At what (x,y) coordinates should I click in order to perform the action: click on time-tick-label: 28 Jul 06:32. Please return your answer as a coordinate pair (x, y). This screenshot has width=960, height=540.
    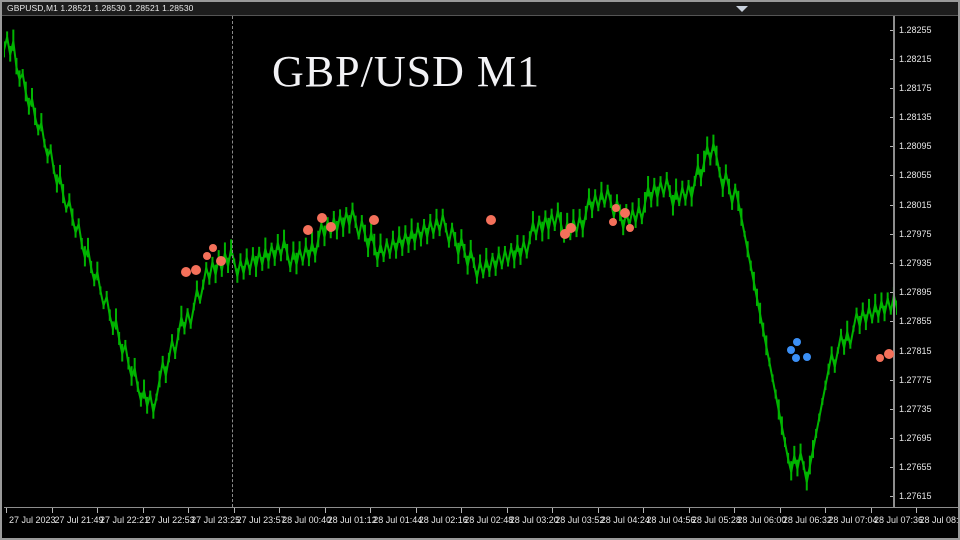
    Looking at the image, I should click on (807, 520).